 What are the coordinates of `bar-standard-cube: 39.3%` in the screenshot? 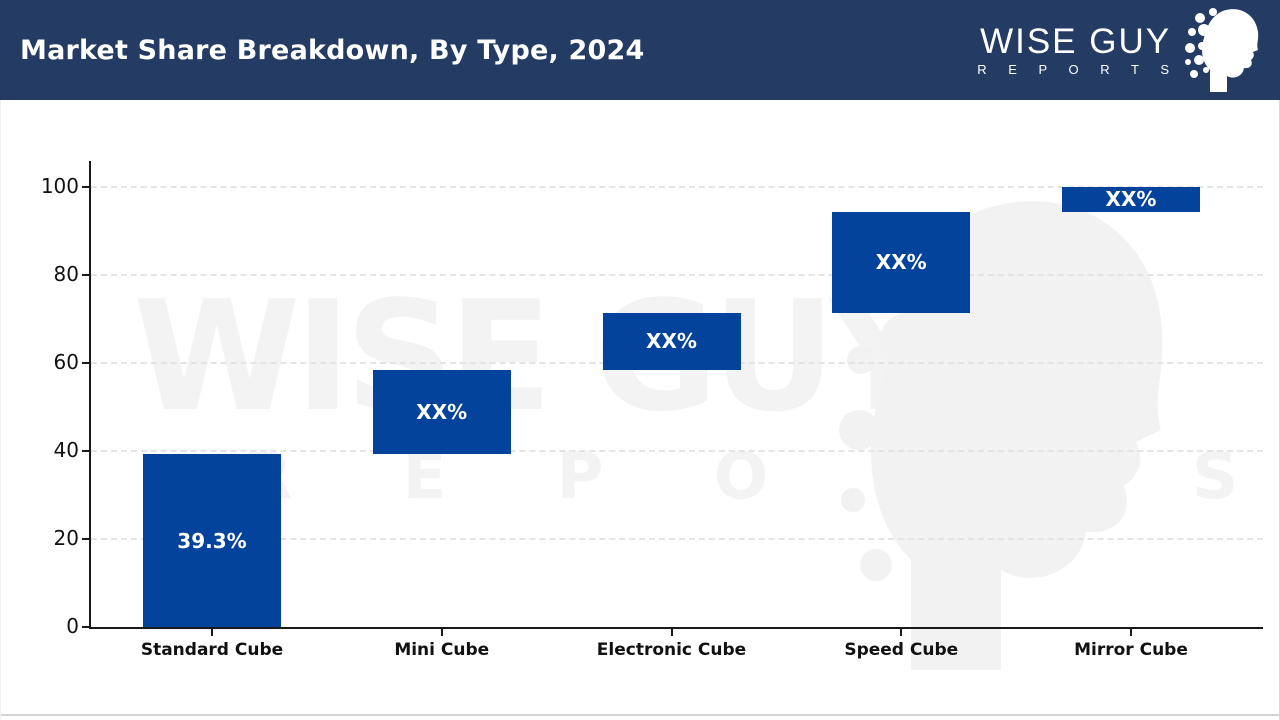 It's located at (212, 540).